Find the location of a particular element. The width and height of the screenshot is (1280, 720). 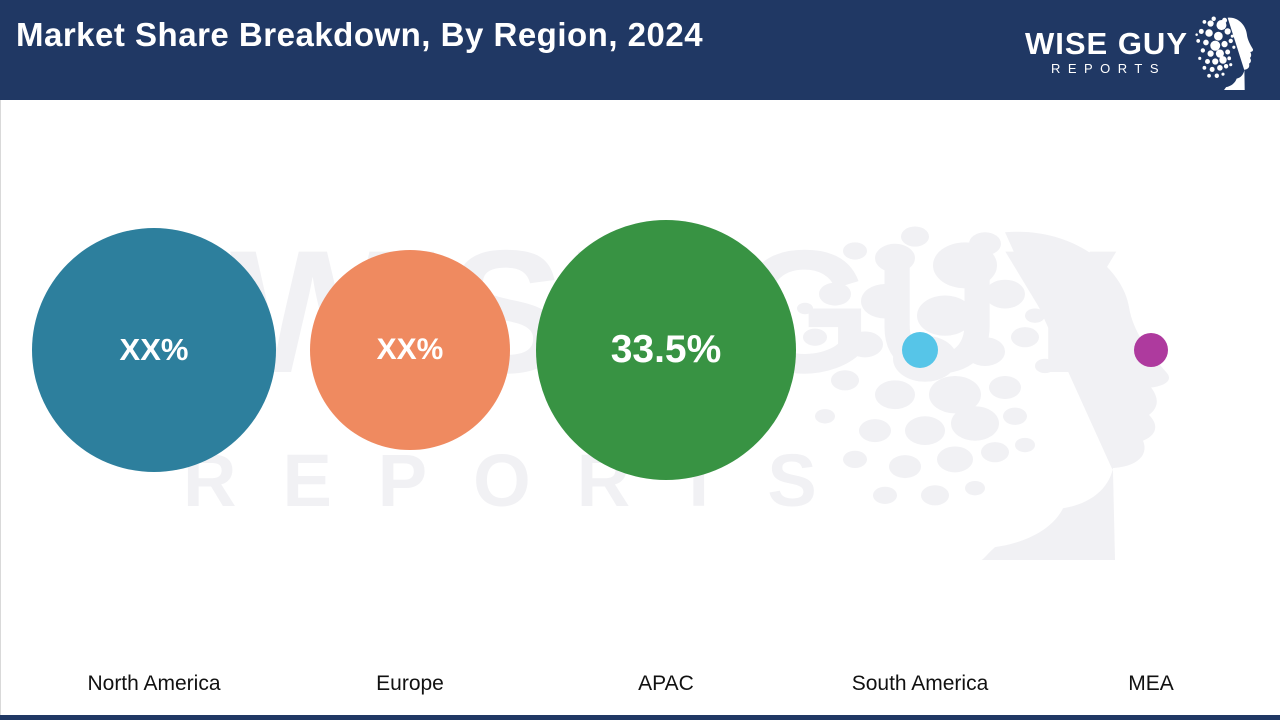

wiseguy-logo: WISE GUY REPORTS is located at coordinates (1139, 52).